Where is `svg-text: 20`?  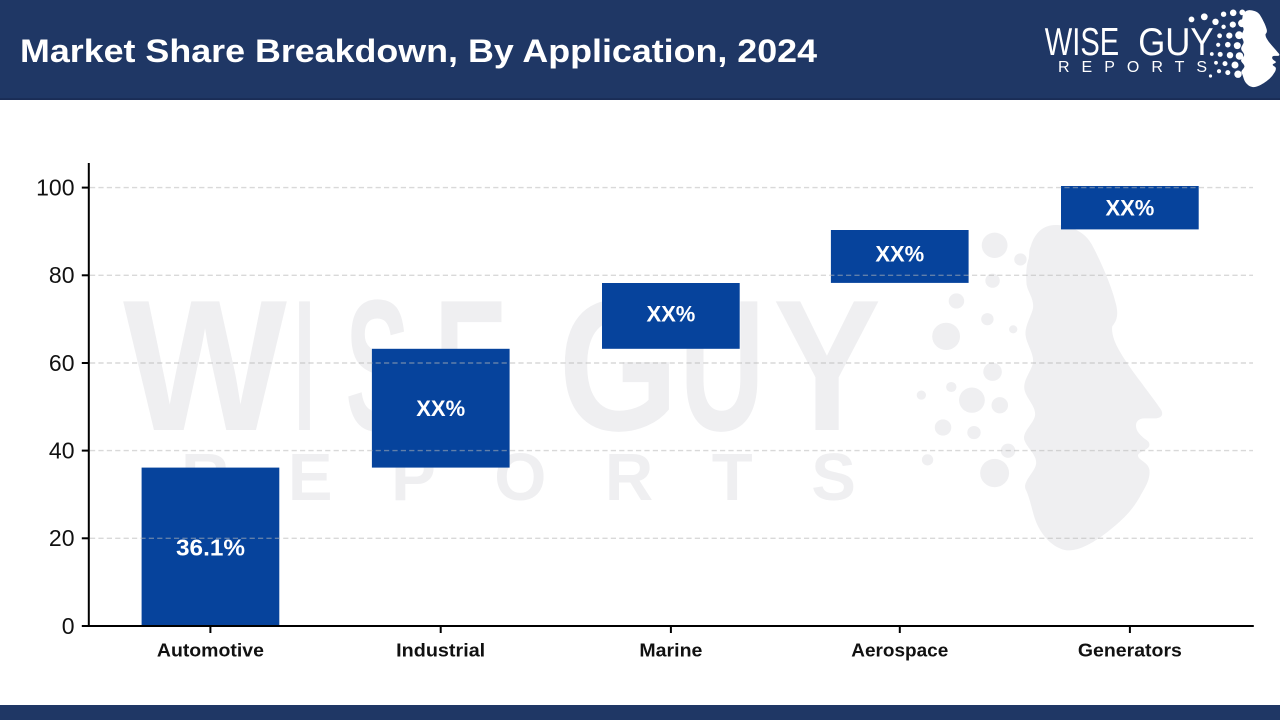 svg-text: 20 is located at coordinates (62, 538).